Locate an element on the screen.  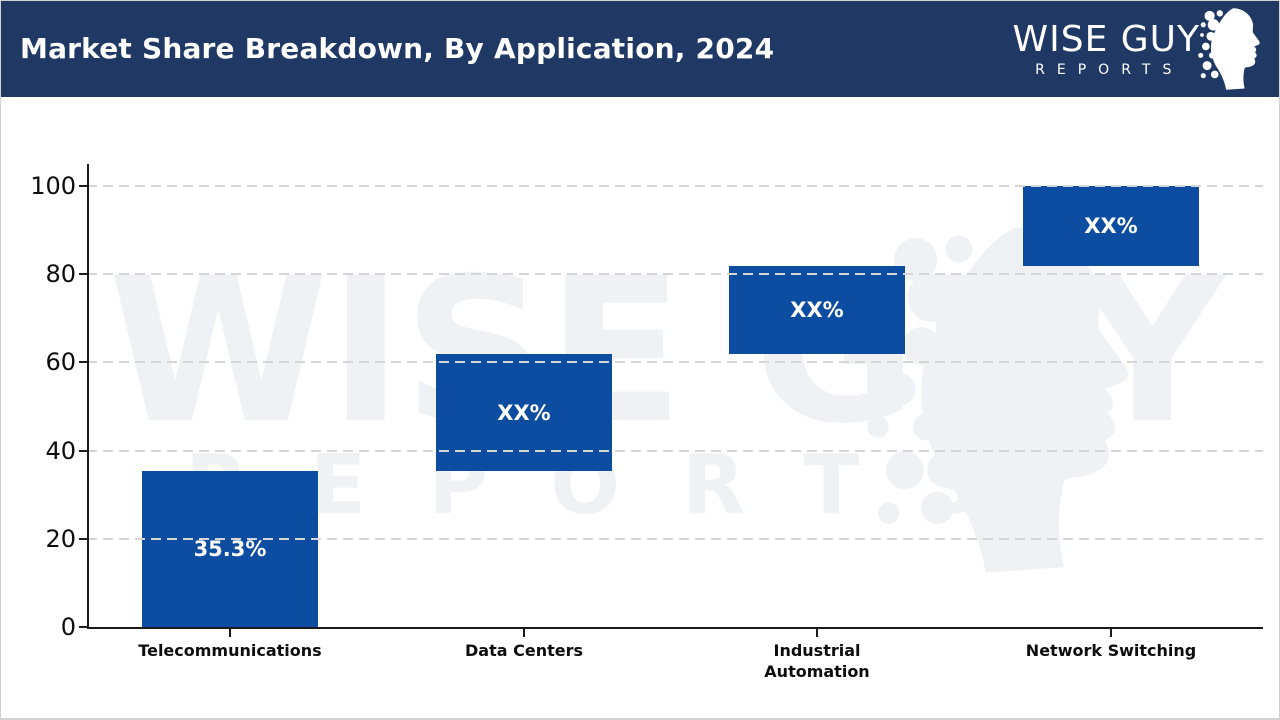
x-tick-mark-network-switching is located at coordinates (1111, 633).